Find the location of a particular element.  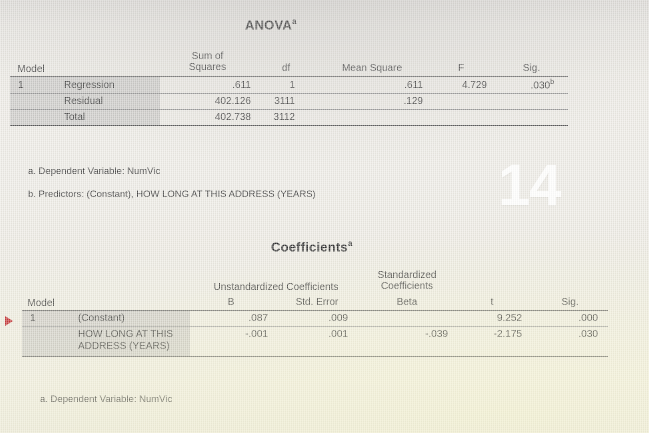

table-row: Residual 402.126 3111 .129 is located at coordinates (289, 101).